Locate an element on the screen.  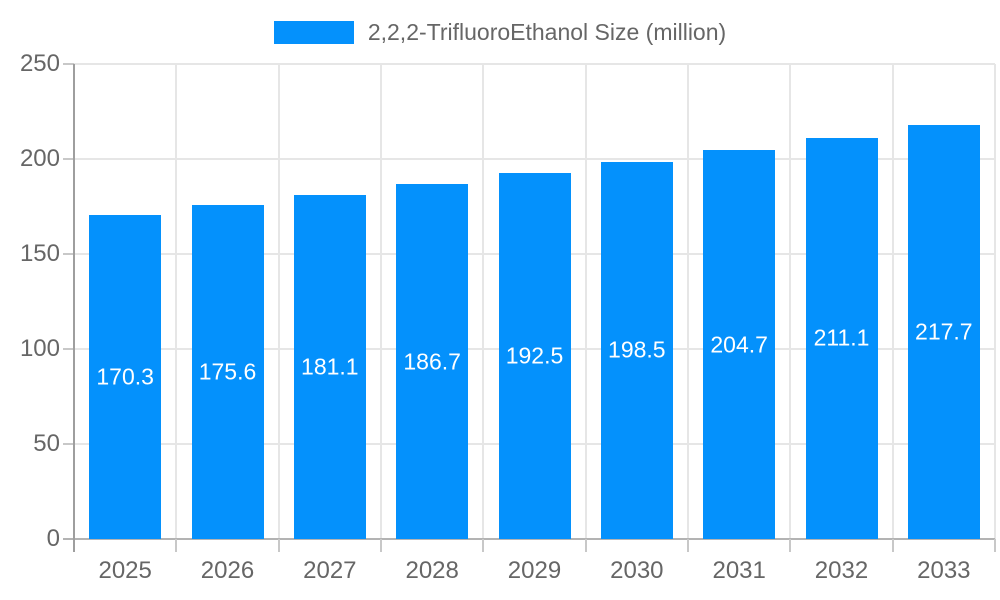
bar-value-label: 192.5 is located at coordinates (534, 355).